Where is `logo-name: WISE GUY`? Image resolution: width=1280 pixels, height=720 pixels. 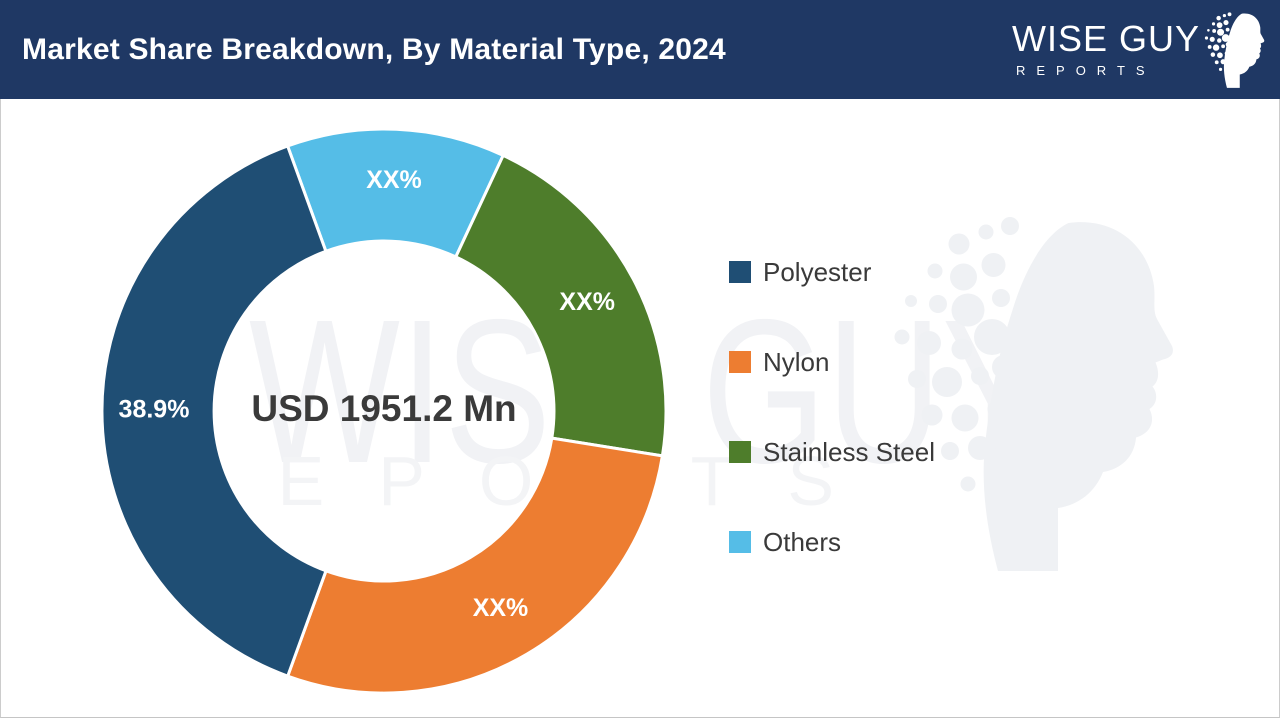 logo-name: WISE GUY is located at coordinates (1105, 38).